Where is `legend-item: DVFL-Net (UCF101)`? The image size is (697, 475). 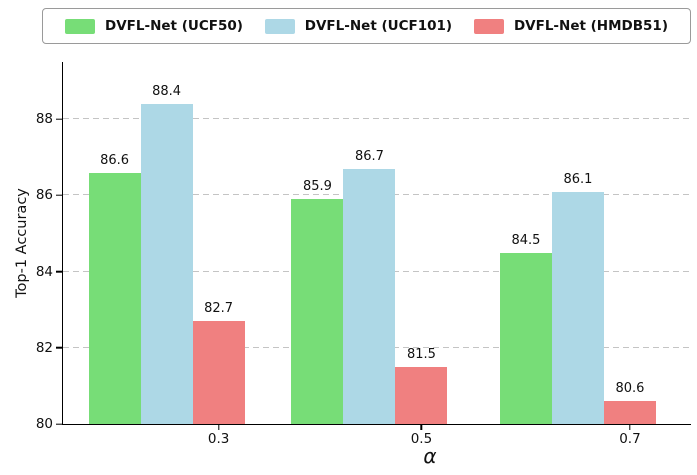 legend-item: DVFL-Net (UCF101) is located at coordinates (358, 26).